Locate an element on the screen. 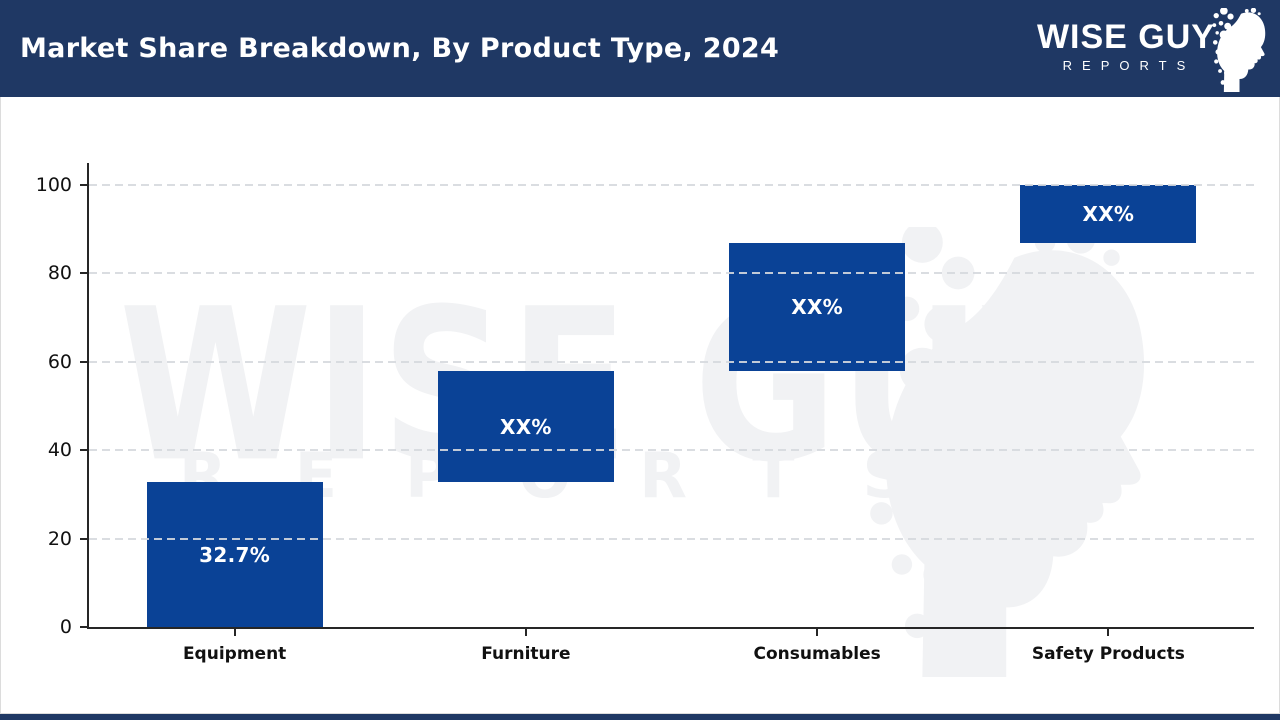 The width and height of the screenshot is (1280, 720). logo-subtitle: REPORTS is located at coordinates (1129, 65).